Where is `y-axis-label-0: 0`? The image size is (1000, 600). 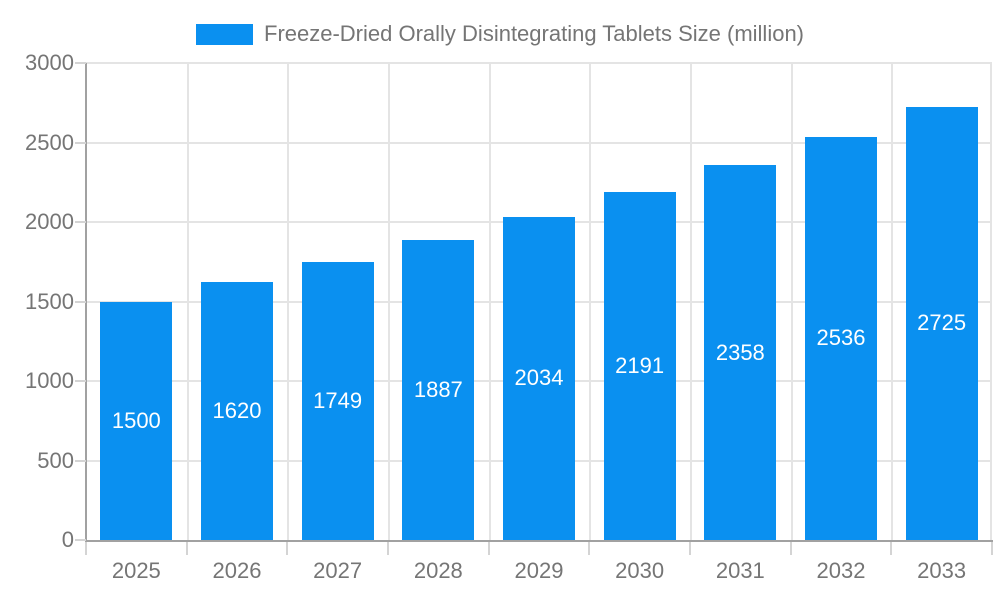 y-axis-label-0: 0 is located at coordinates (67, 539).